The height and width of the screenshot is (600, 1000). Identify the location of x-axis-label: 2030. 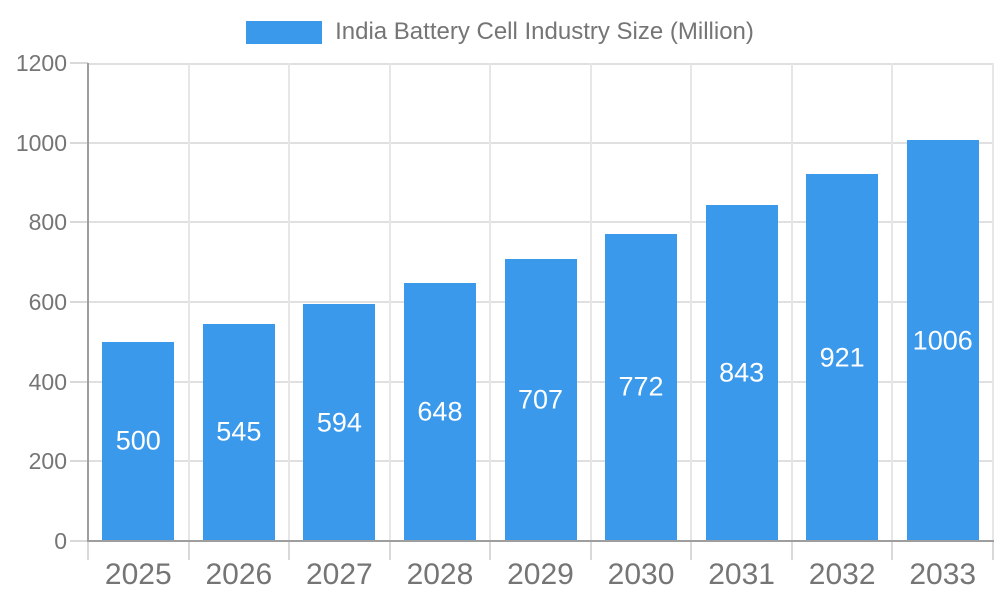
(641, 574).